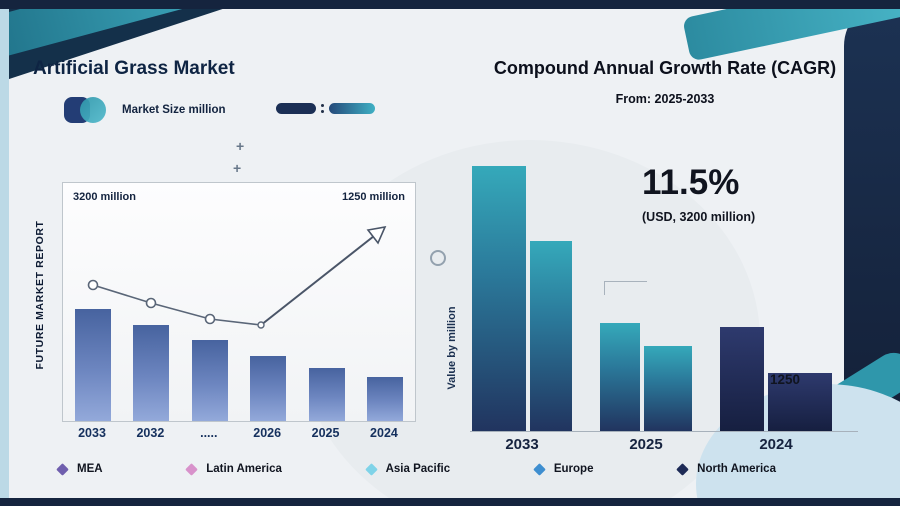 This screenshot has height=506, width=900. What do you see at coordinates (384, 433) in the screenshot?
I see `left-x-label: 2024` at bounding box center [384, 433].